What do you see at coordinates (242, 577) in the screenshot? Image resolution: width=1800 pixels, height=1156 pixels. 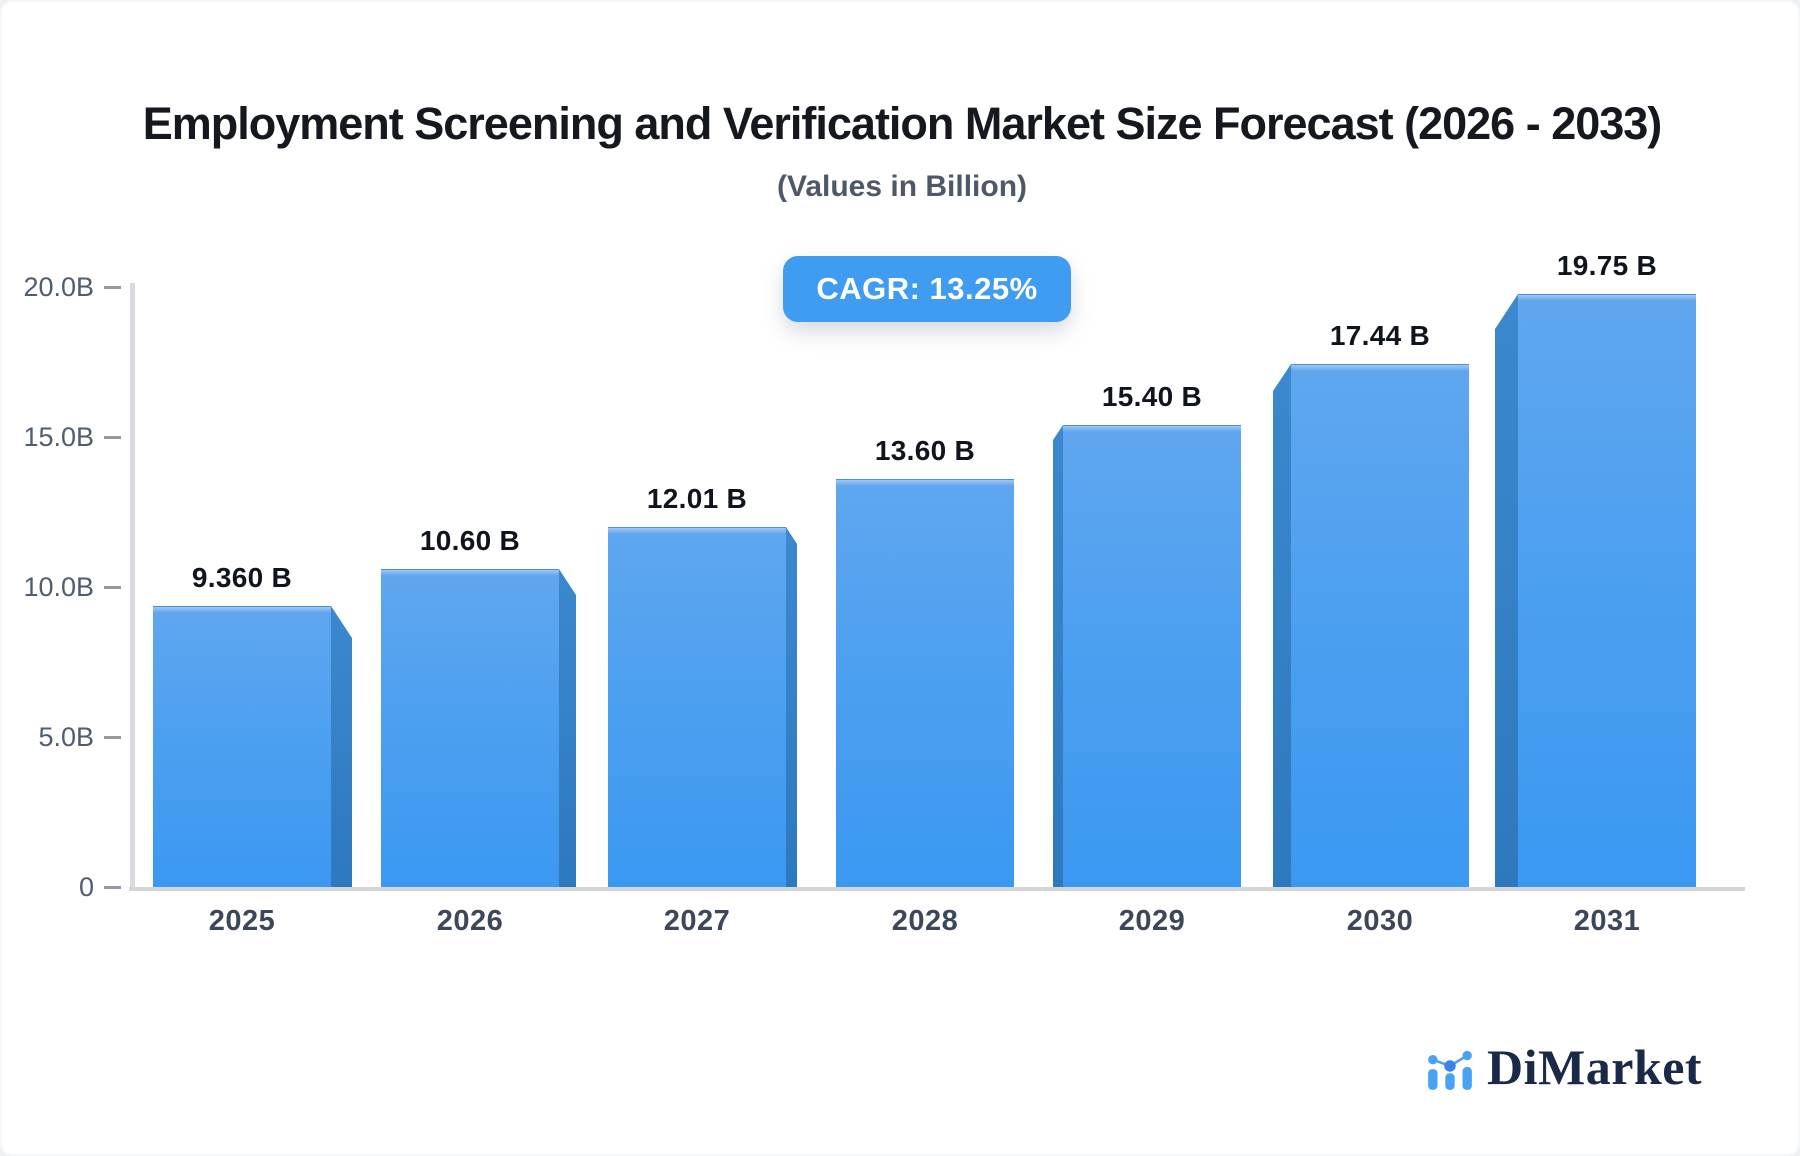 I see `bar-value-label-2025: 9.360 B` at bounding box center [242, 577].